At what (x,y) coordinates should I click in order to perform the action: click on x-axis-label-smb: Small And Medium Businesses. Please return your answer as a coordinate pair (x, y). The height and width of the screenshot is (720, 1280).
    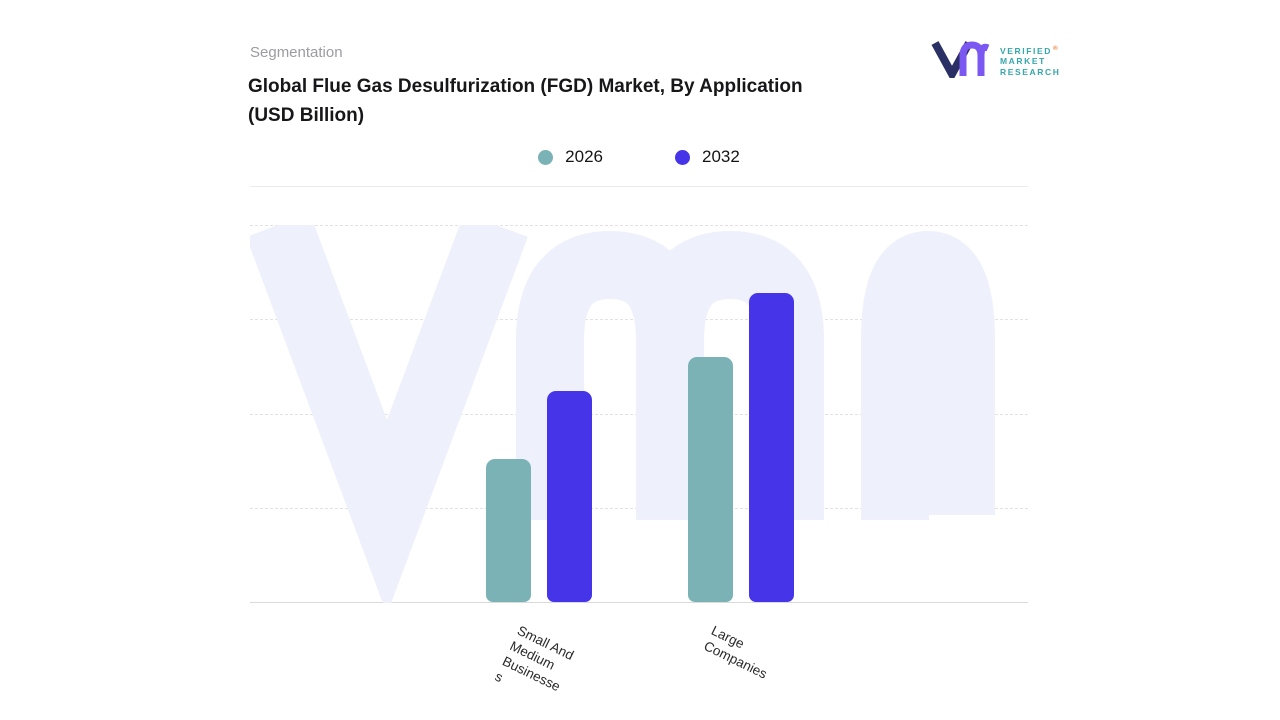
    Looking at the image, I should click on (534, 658).